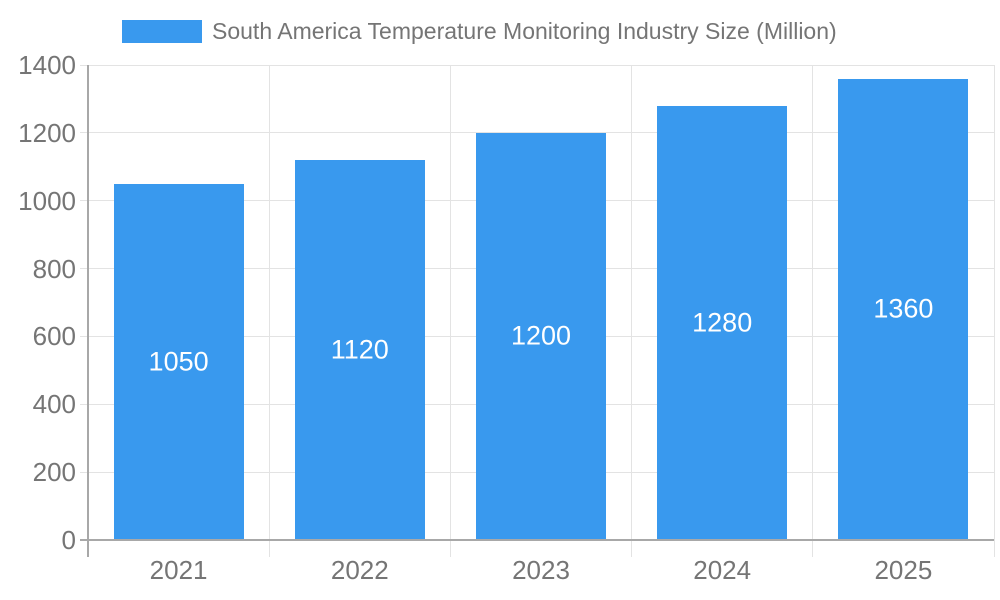 This screenshot has width=1000, height=600. What do you see at coordinates (537, 540) in the screenshot?
I see `x-axis-line` at bounding box center [537, 540].